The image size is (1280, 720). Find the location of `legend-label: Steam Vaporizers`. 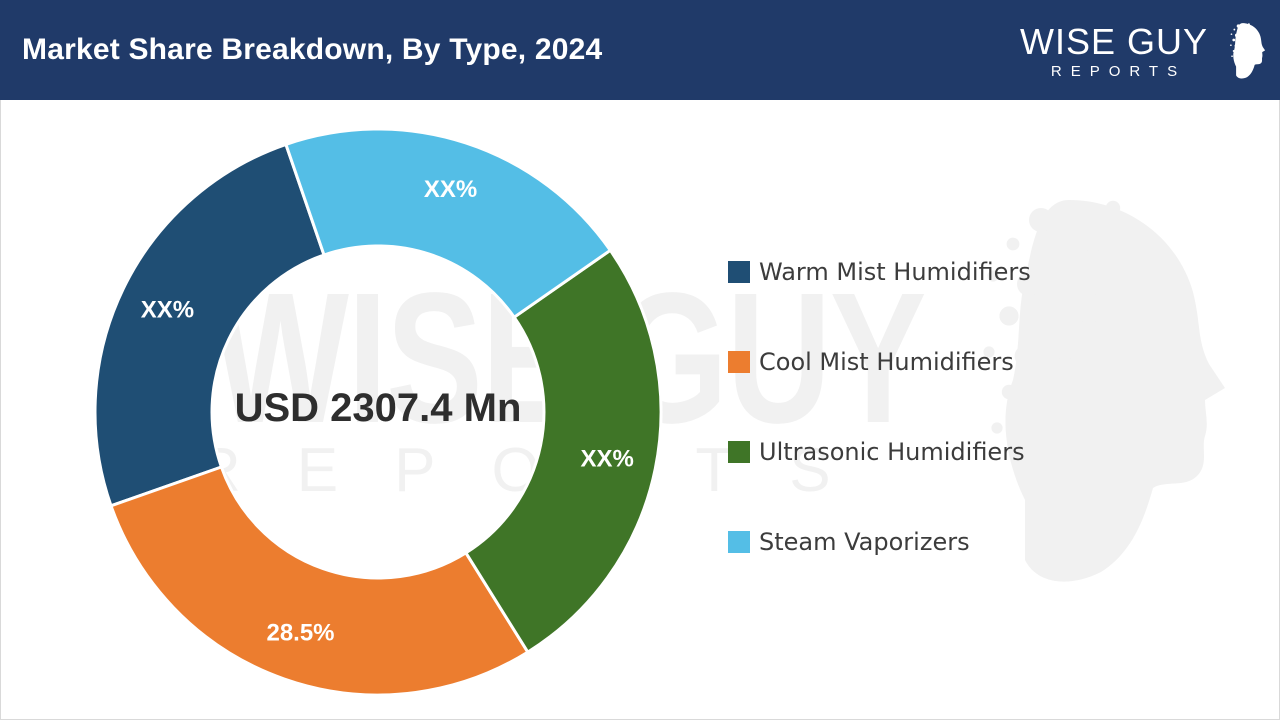

legend-label: Steam Vaporizers is located at coordinates (864, 542).